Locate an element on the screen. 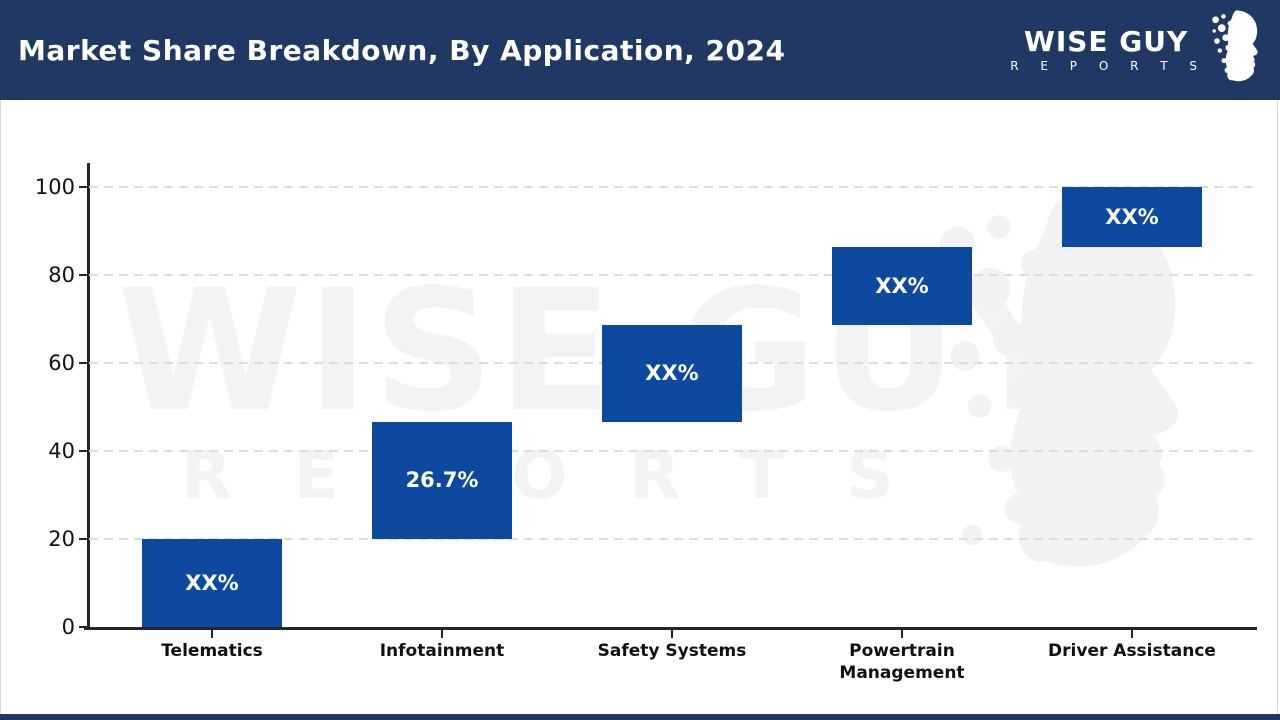 The width and height of the screenshot is (1280, 720). wiseguy-logo: WISE GUY R E P O R T S is located at coordinates (1136, 50).